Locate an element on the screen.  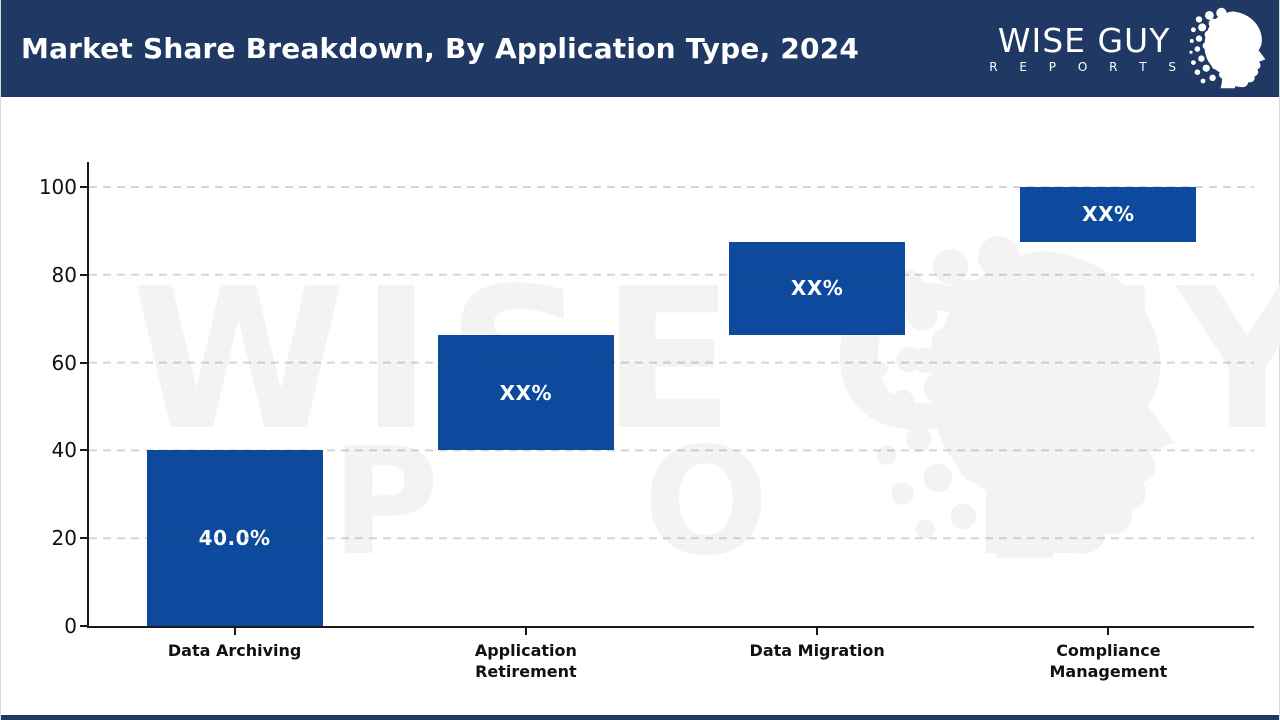
x-category-label: Data Migration is located at coordinates (817, 650).